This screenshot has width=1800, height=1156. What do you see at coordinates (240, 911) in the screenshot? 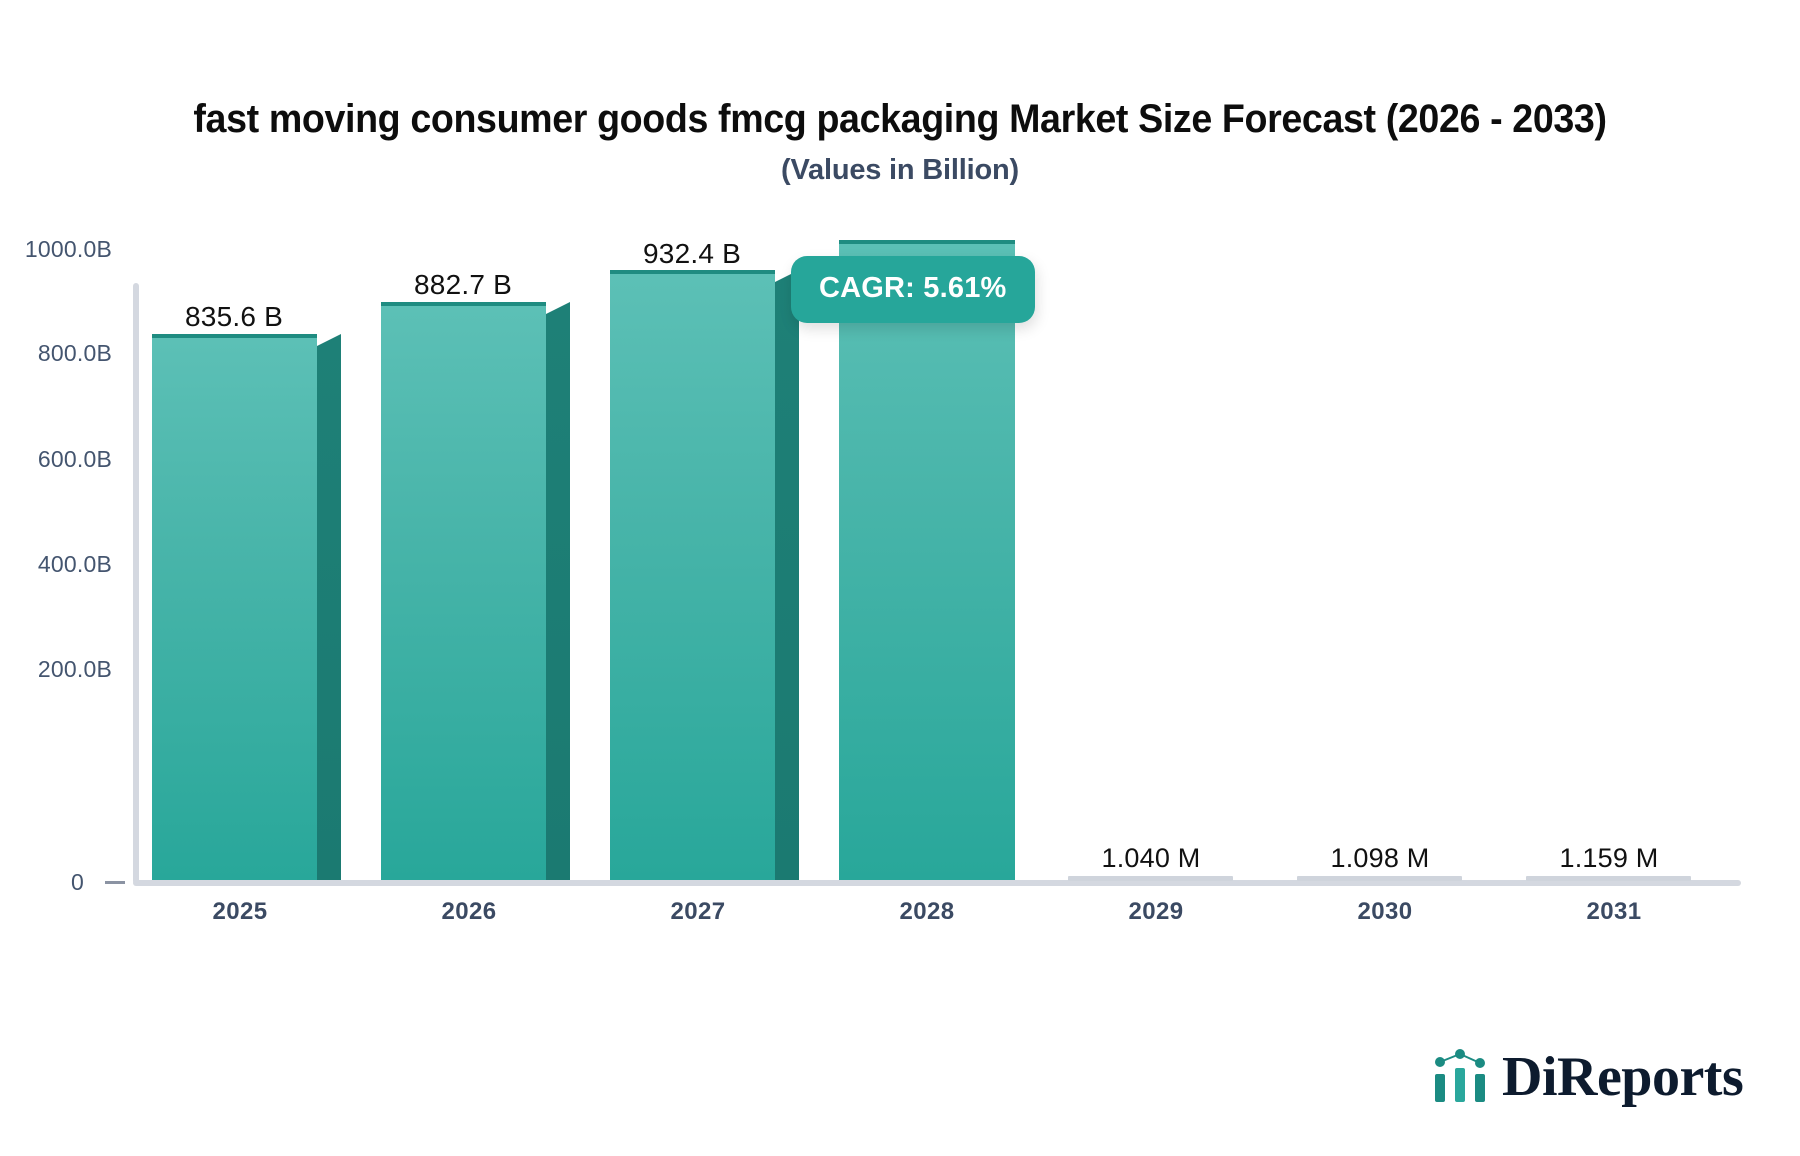
I see `x-tick-label-2025: 2025` at bounding box center [240, 911].